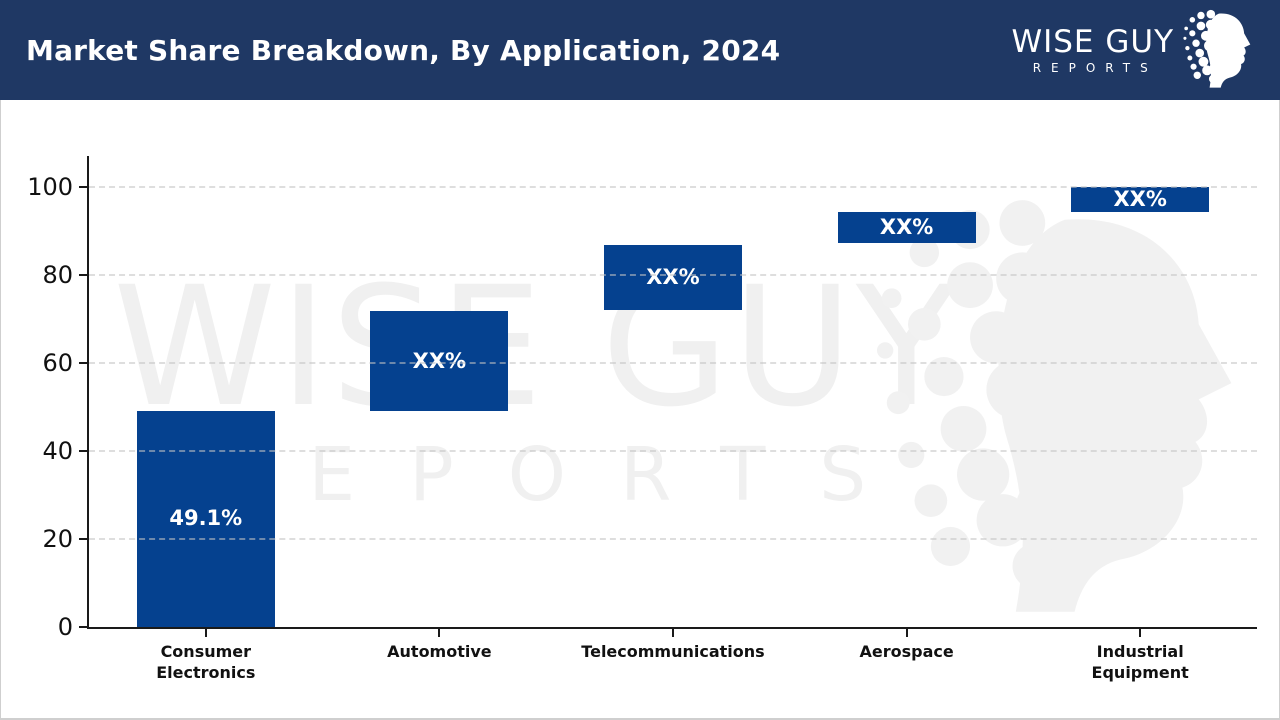 This screenshot has width=1280, height=720. I want to click on brand-name: WISE GUY, so click(1092, 41).